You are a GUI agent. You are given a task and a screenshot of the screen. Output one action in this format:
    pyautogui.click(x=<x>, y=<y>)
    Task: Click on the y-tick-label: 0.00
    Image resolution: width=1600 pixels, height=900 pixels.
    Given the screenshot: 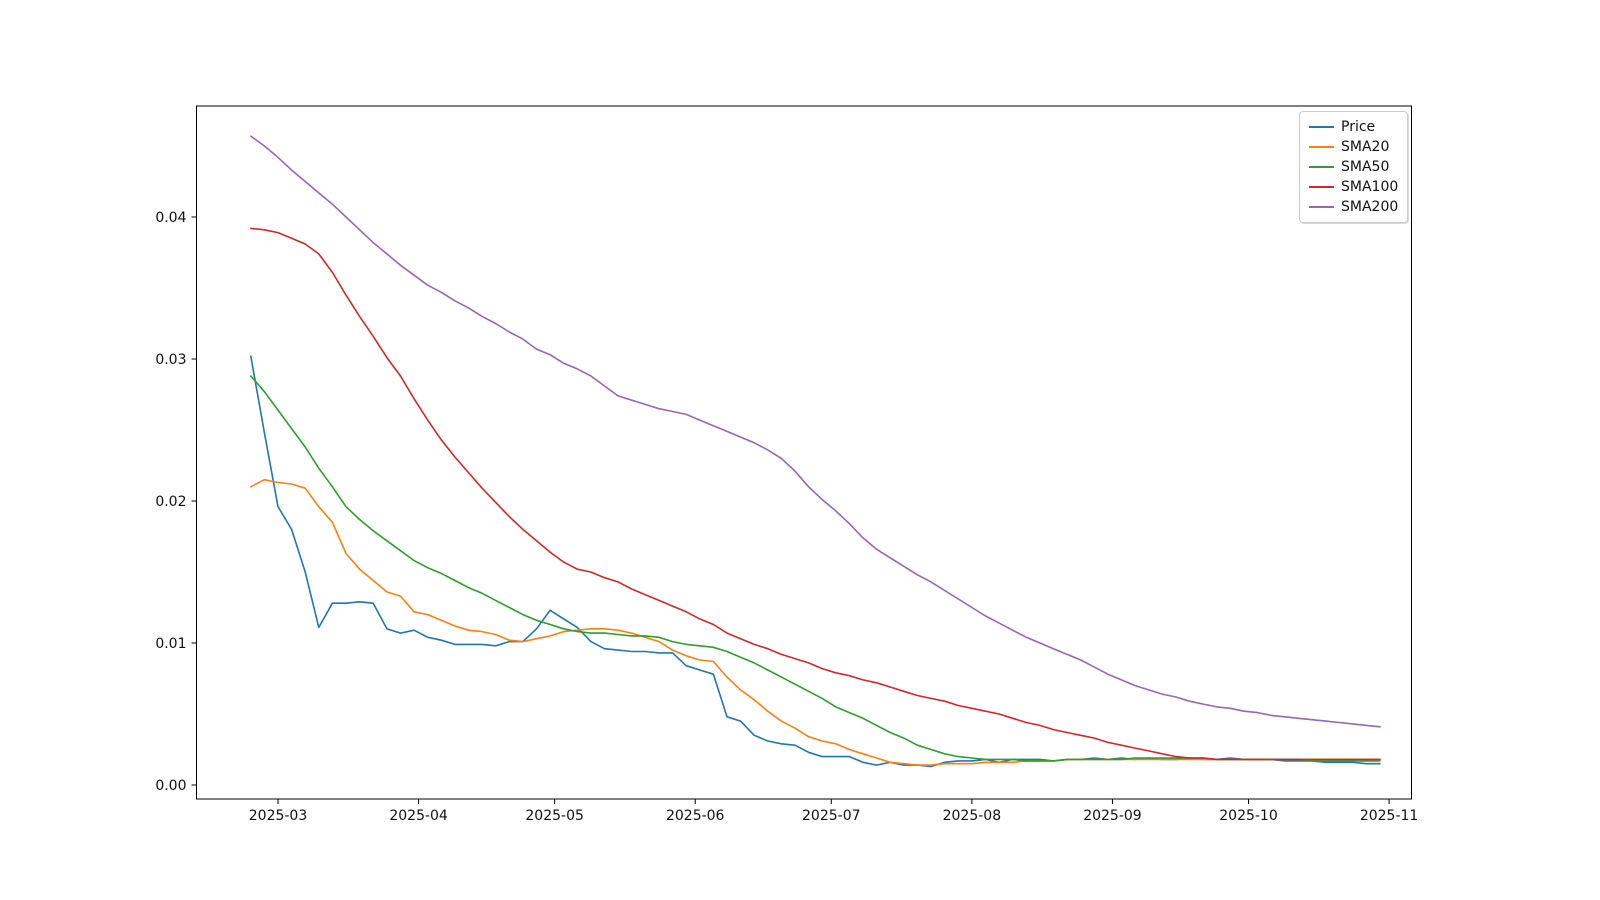 What is the action you would take?
    pyautogui.click(x=170, y=786)
    